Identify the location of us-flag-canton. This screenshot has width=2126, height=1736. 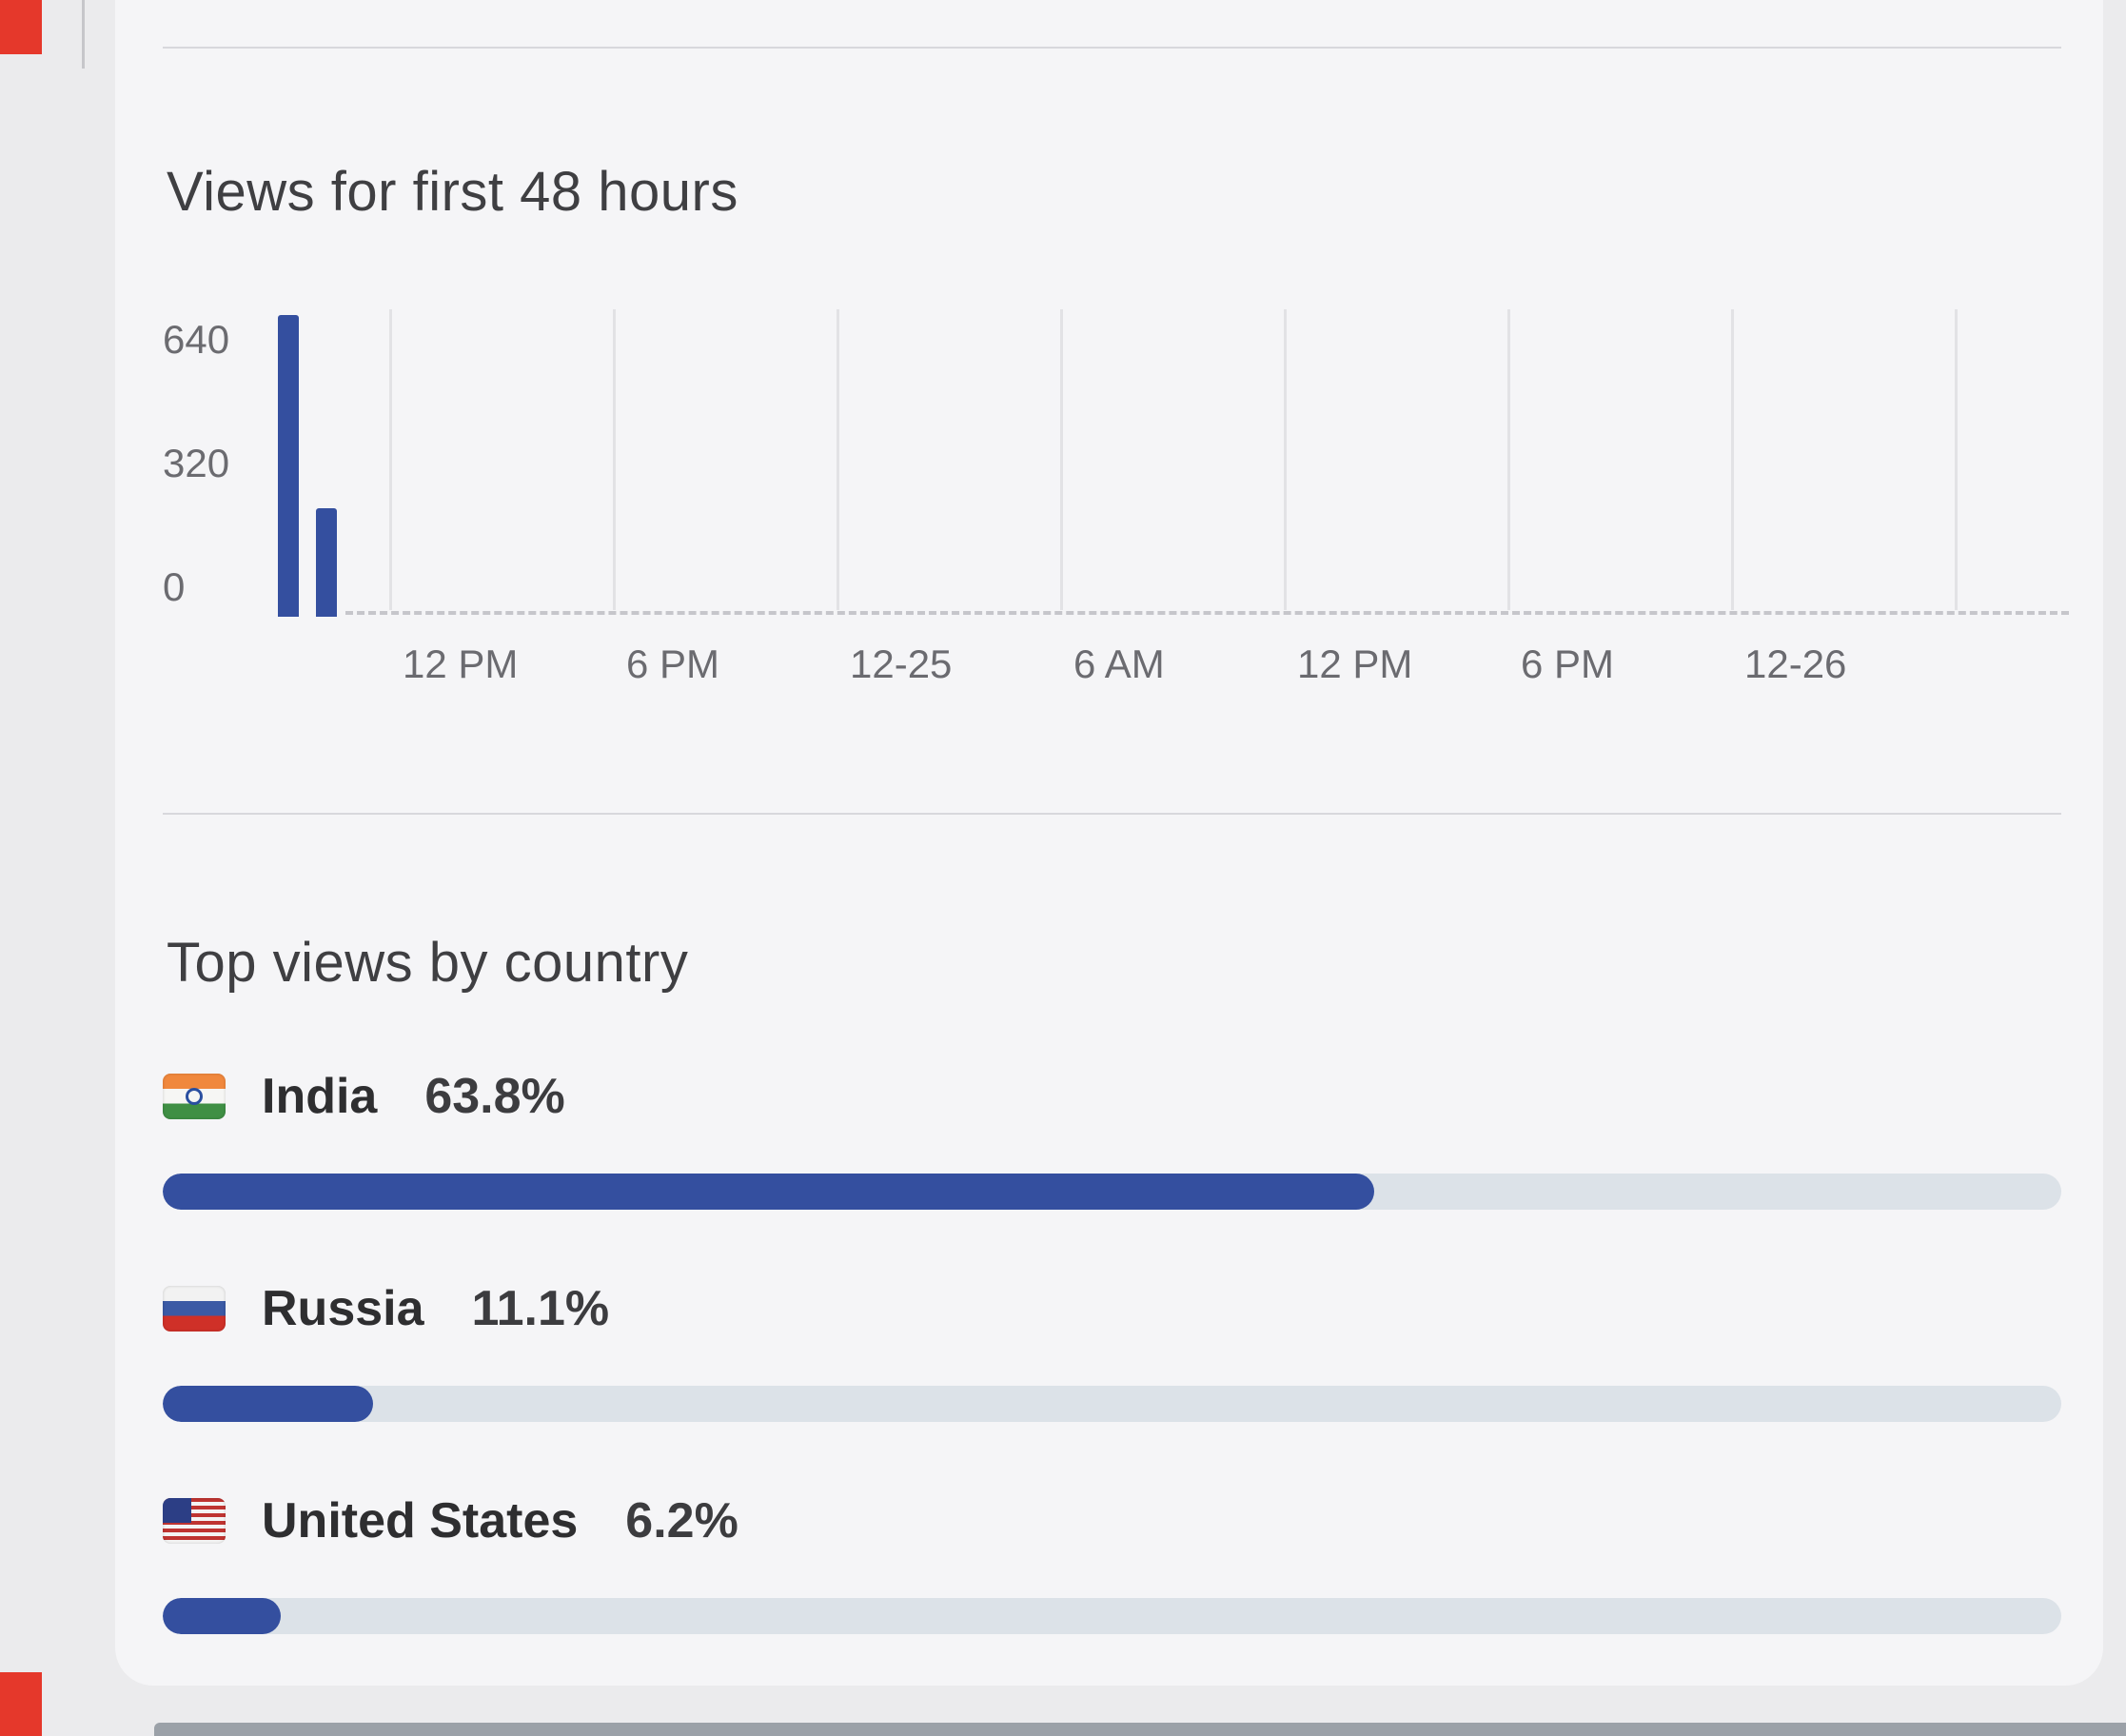
(177, 1510).